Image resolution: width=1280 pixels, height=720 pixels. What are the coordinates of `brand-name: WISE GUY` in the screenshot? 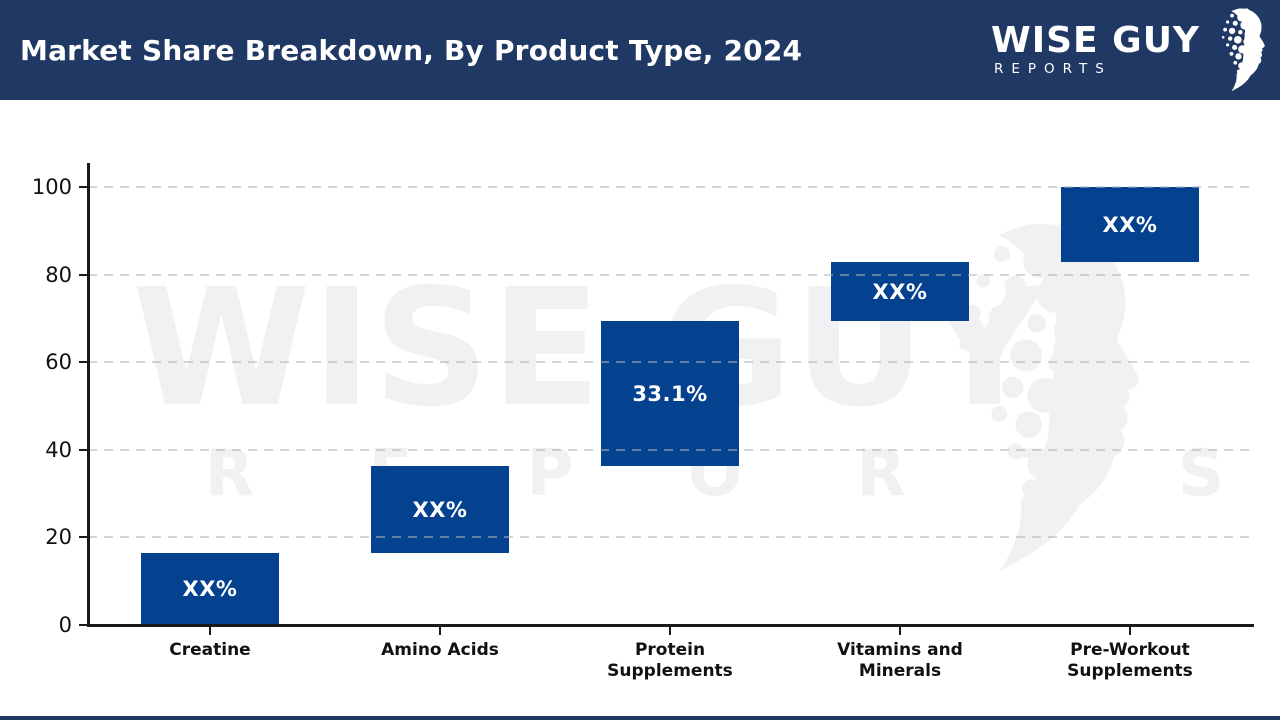 It's located at (1095, 41).